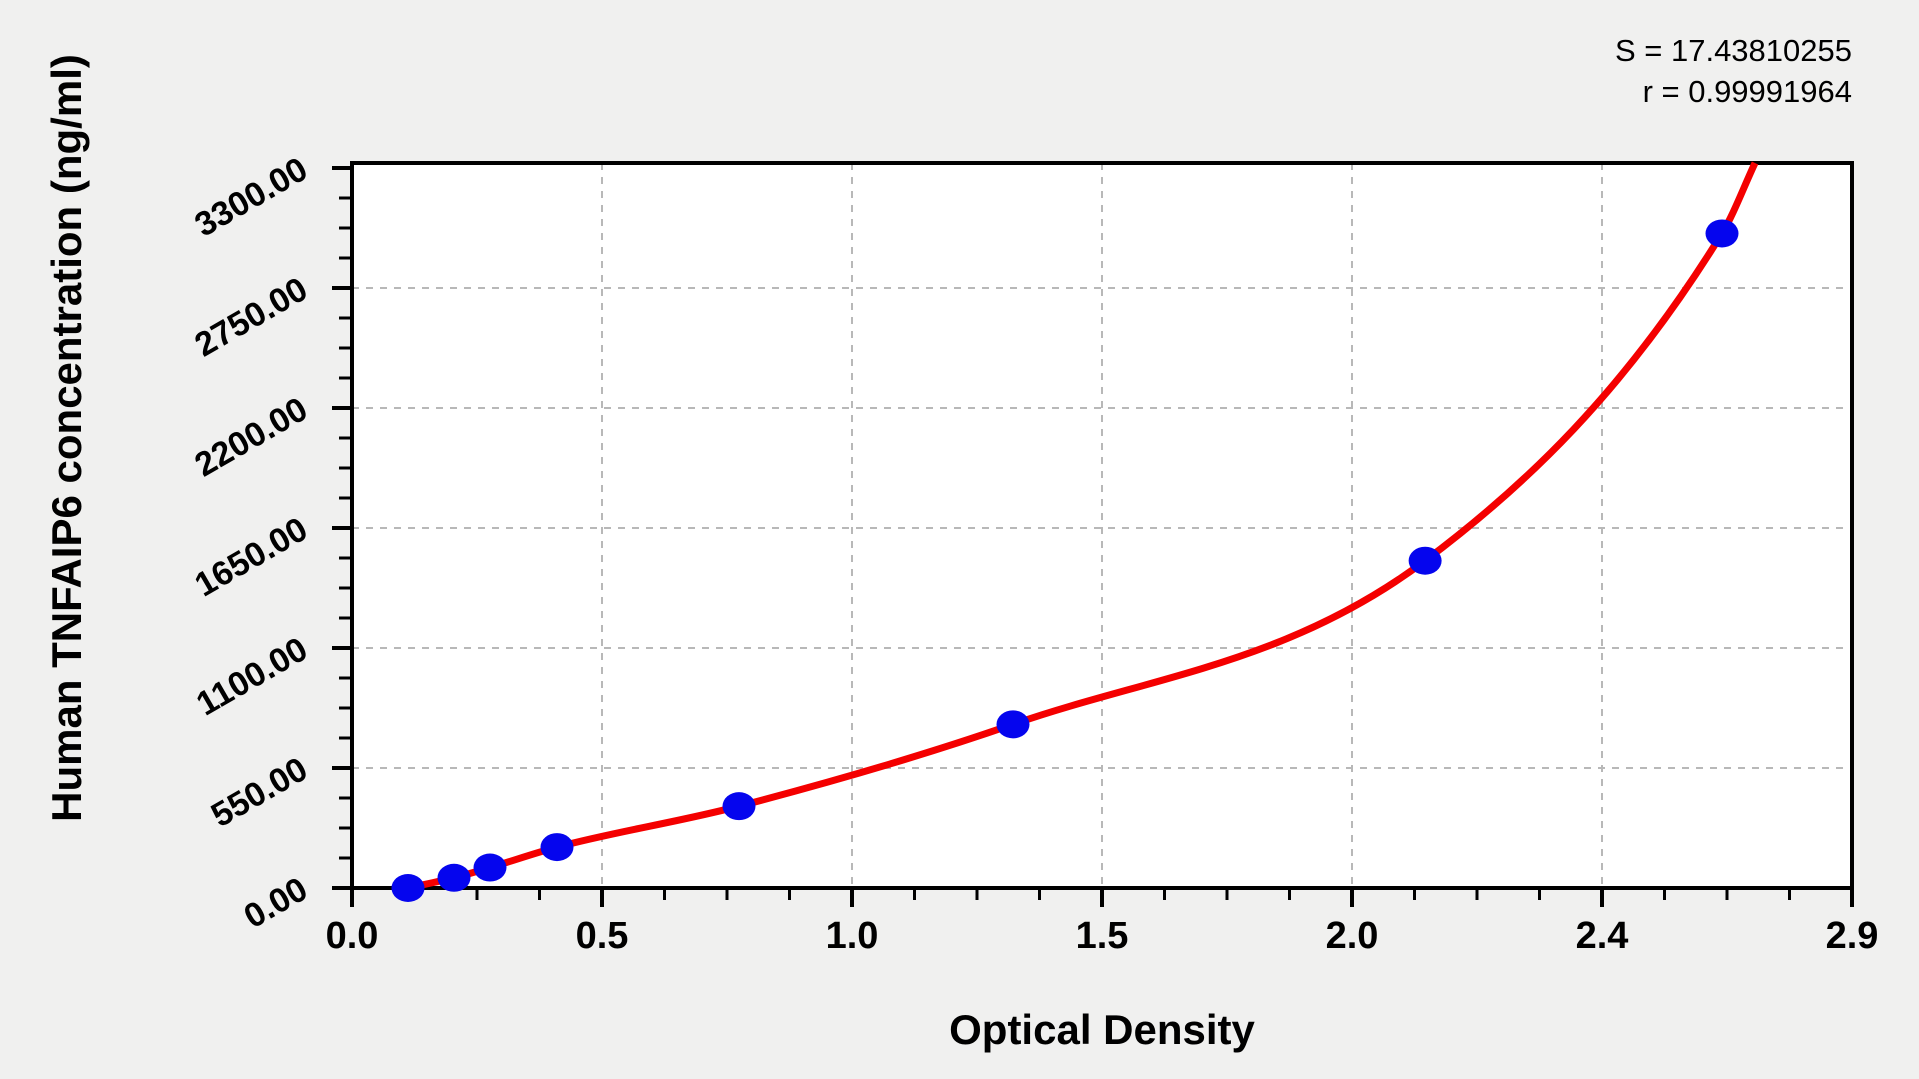 The width and height of the screenshot is (1919, 1079). What do you see at coordinates (1102, 936) in the screenshot?
I see `x-tick-label: 1.5` at bounding box center [1102, 936].